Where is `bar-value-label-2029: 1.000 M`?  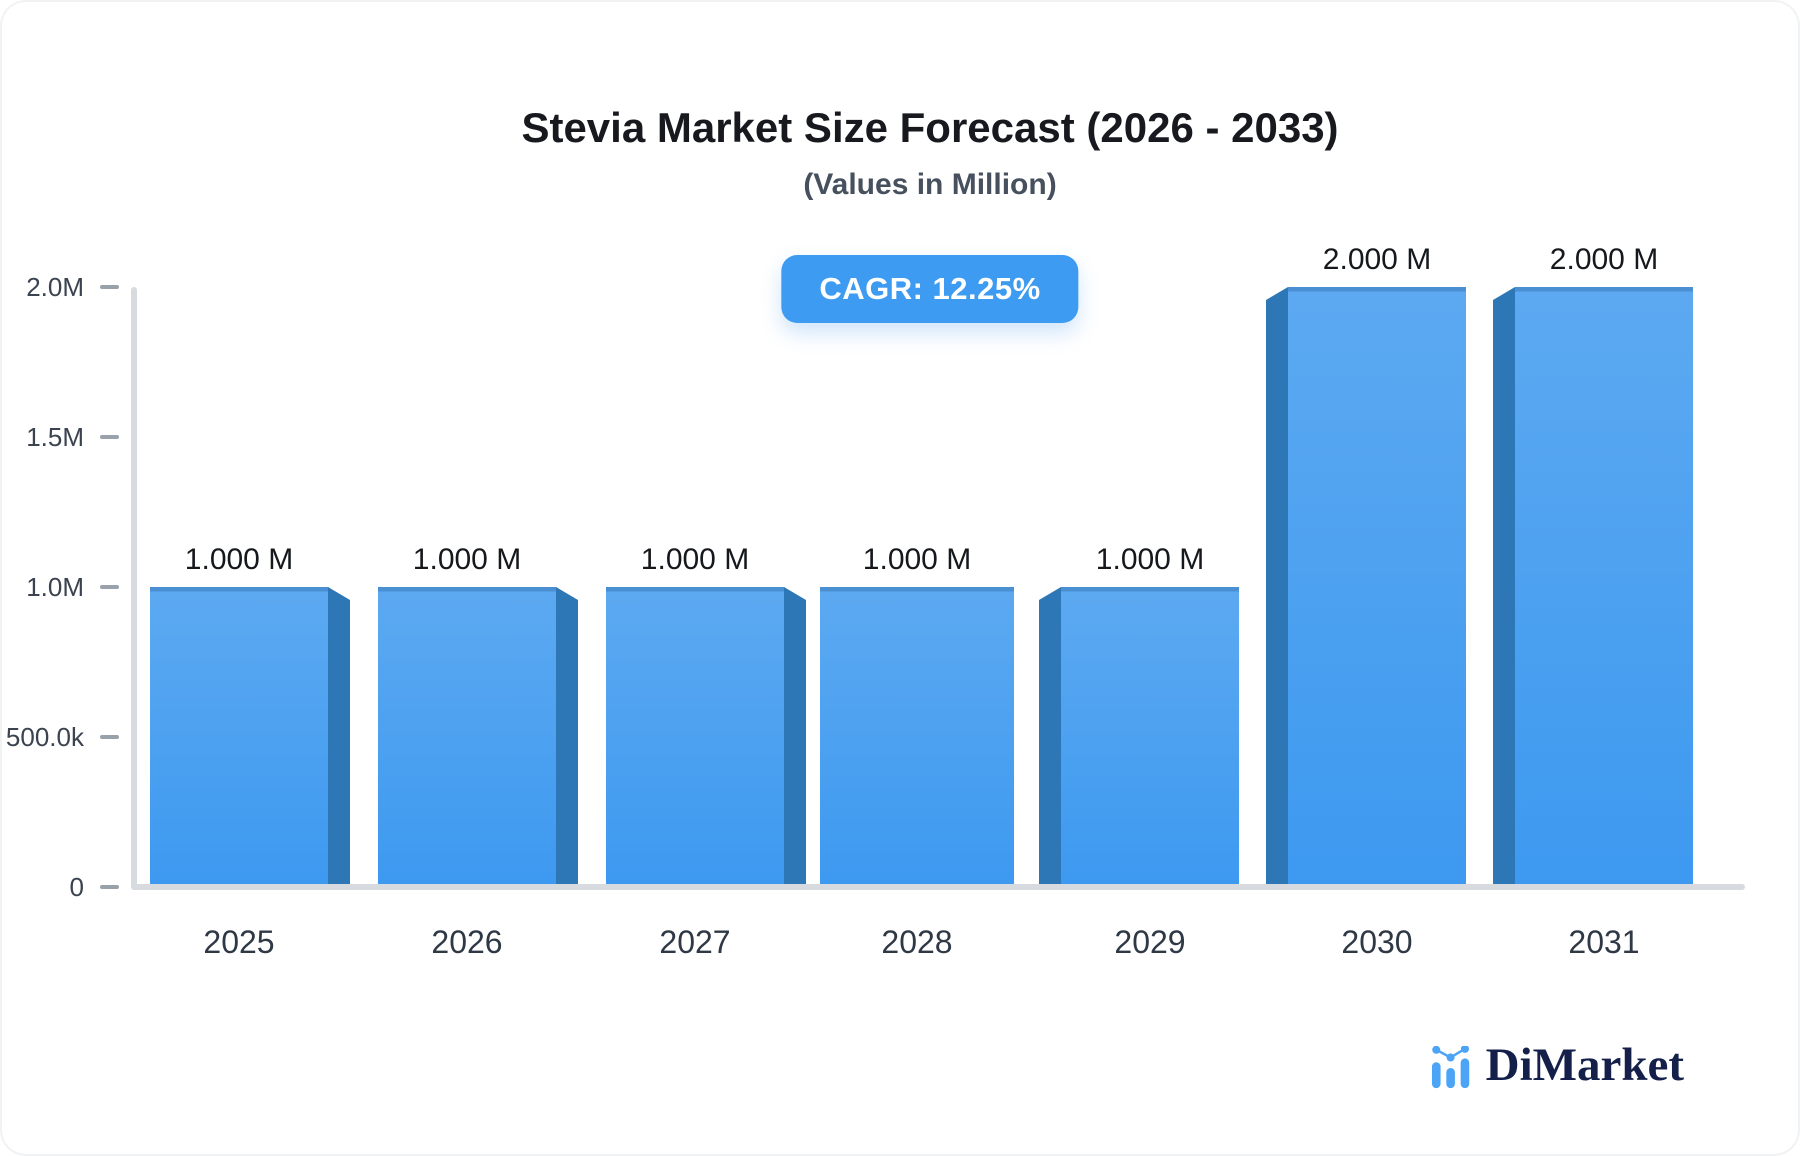
bar-value-label-2029: 1.000 M is located at coordinates (1150, 559).